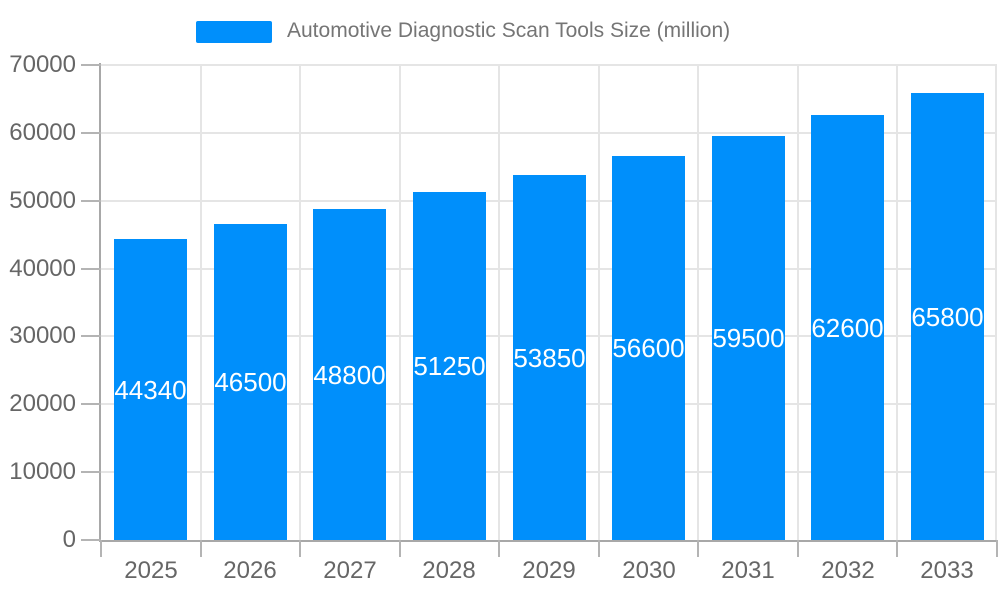 Image resolution: width=1000 pixels, height=600 pixels. I want to click on bar-2027: 48800, so click(349, 374).